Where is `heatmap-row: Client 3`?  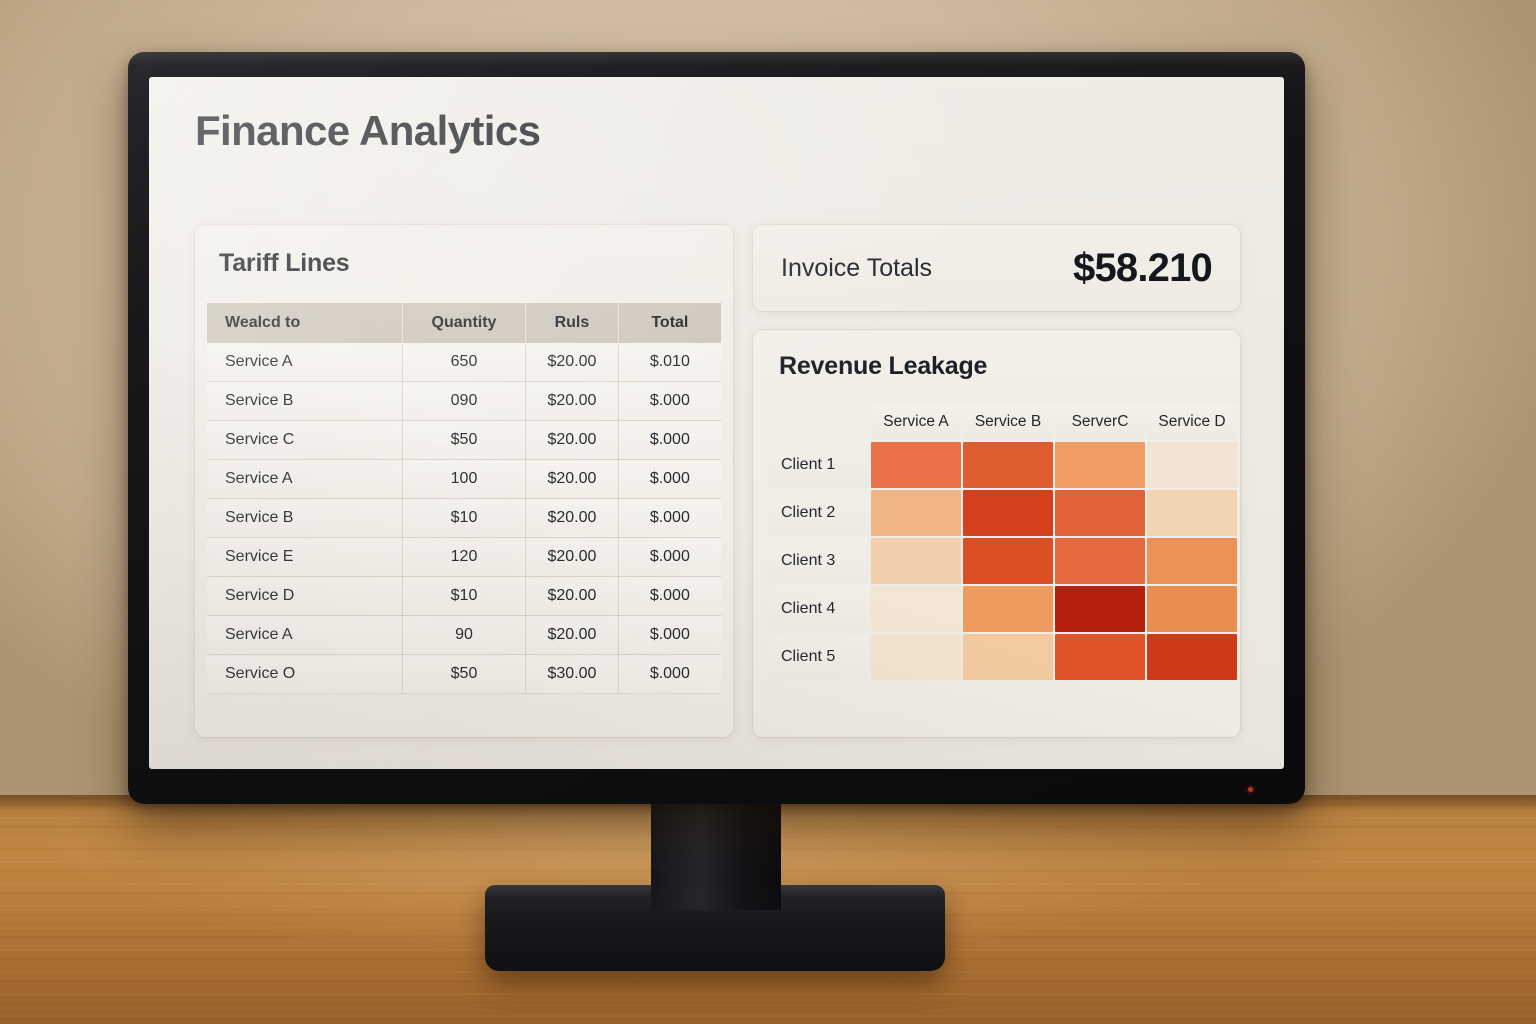 heatmap-row: Client 3 is located at coordinates (1003, 561).